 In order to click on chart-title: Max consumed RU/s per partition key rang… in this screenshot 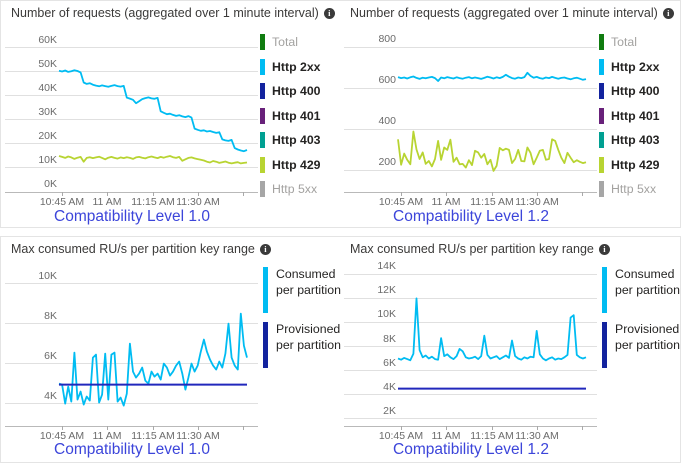, I will do `click(141, 249)`.